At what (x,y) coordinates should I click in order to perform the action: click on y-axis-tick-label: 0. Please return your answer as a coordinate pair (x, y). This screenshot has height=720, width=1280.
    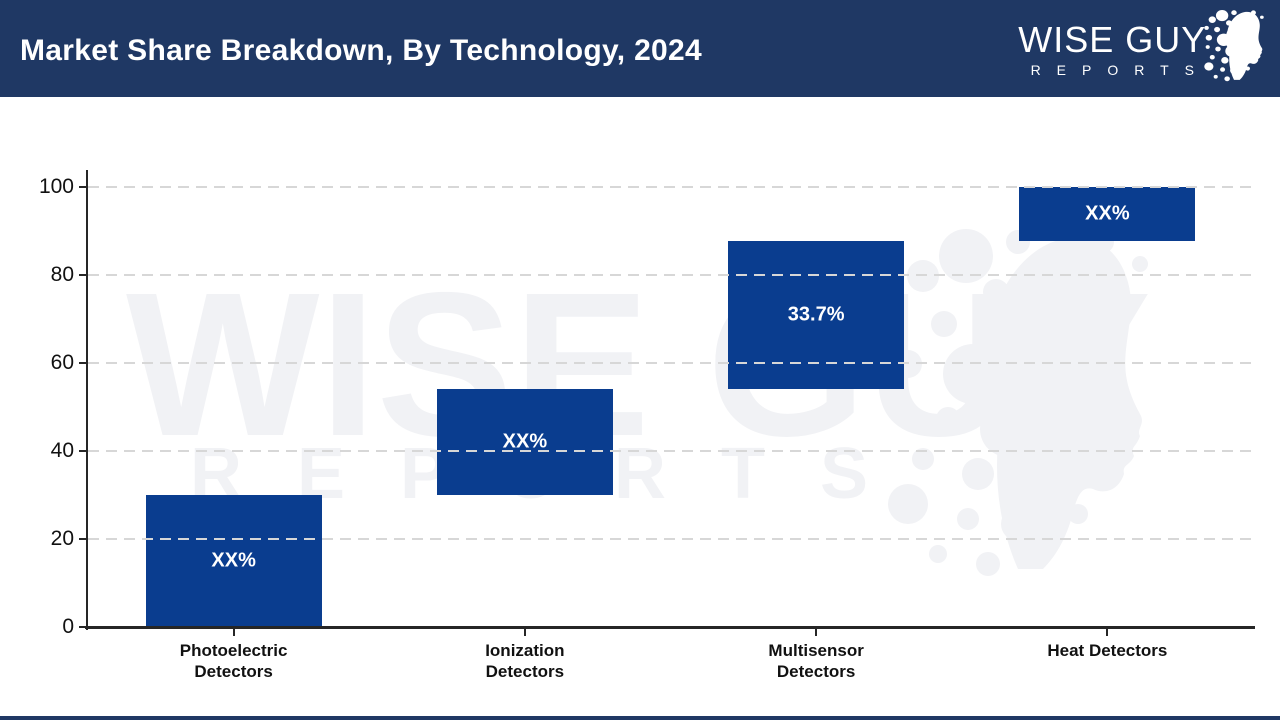
    Looking at the image, I should click on (68, 626).